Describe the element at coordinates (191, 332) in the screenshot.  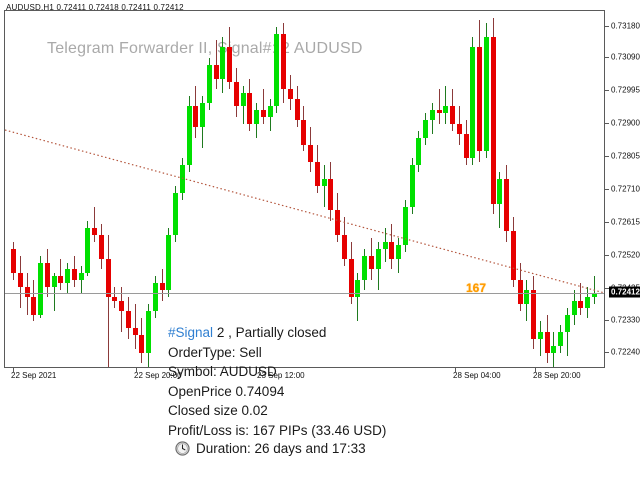
I see `signal-tag-link: #Signal` at that location.